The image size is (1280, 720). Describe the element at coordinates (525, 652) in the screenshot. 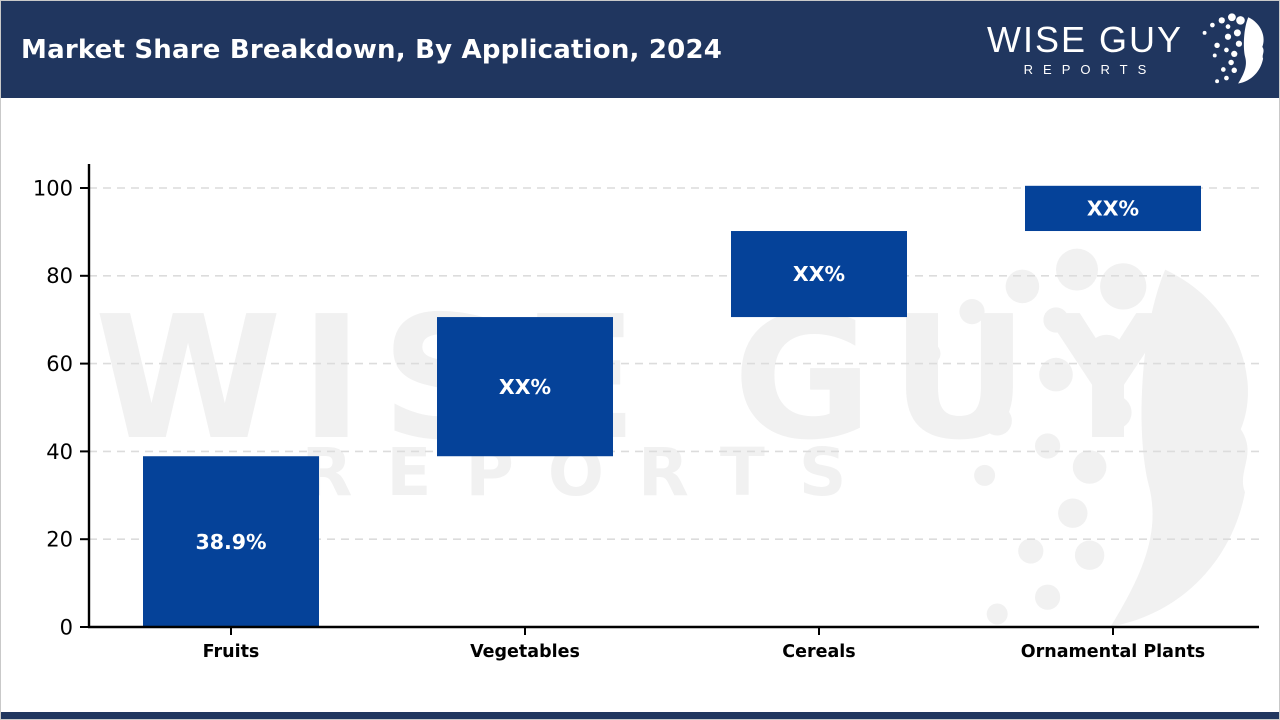

I see `x-tick-label-vegetables: Vegetables` at that location.